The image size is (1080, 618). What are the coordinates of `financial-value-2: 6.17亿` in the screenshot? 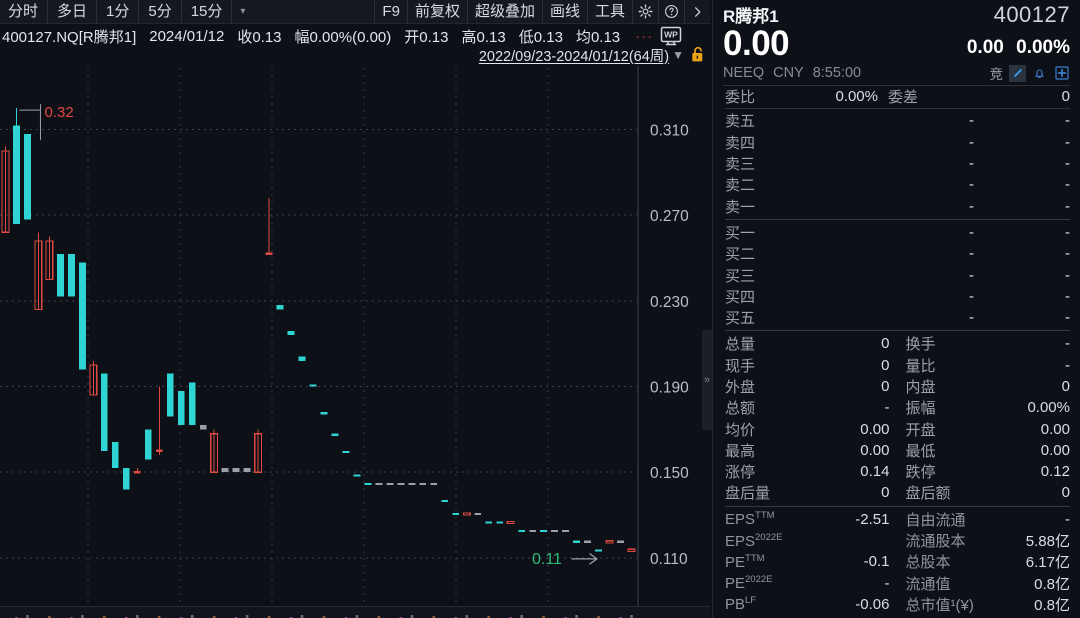 It's located at (1047, 563).